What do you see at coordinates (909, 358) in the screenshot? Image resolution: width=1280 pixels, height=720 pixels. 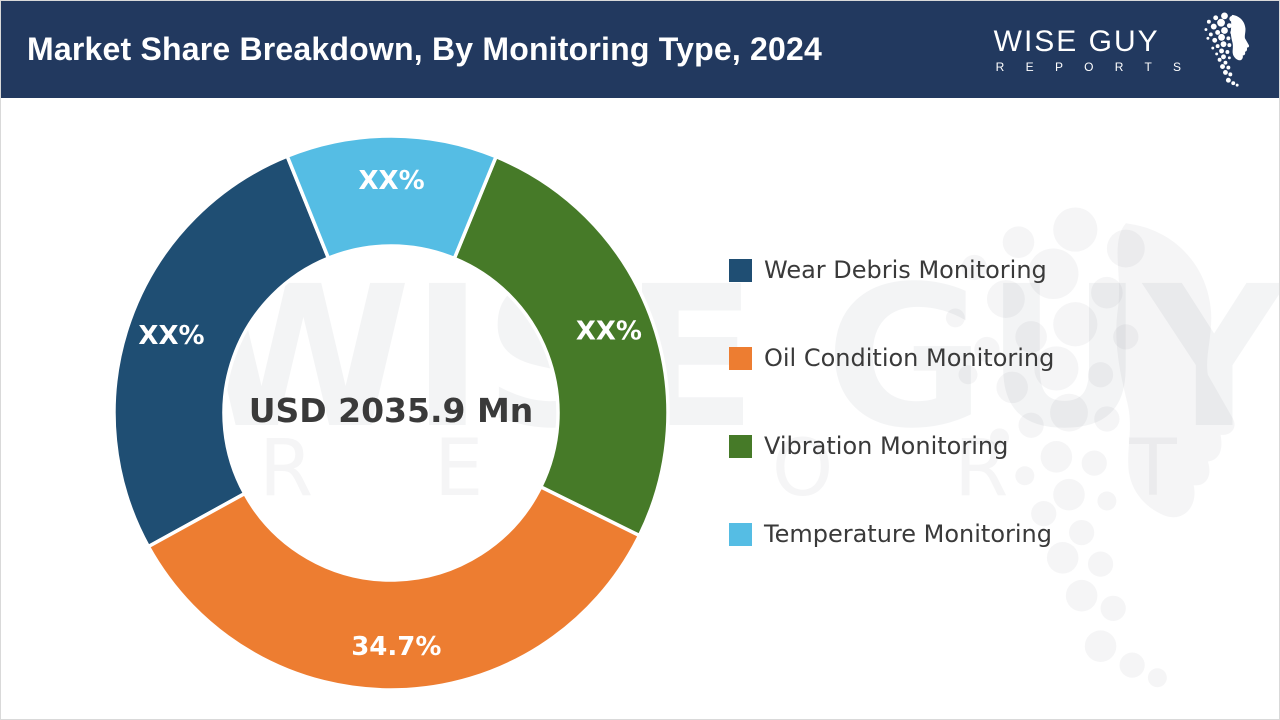 I see `legend-label: Oil Condition Monitoring` at bounding box center [909, 358].